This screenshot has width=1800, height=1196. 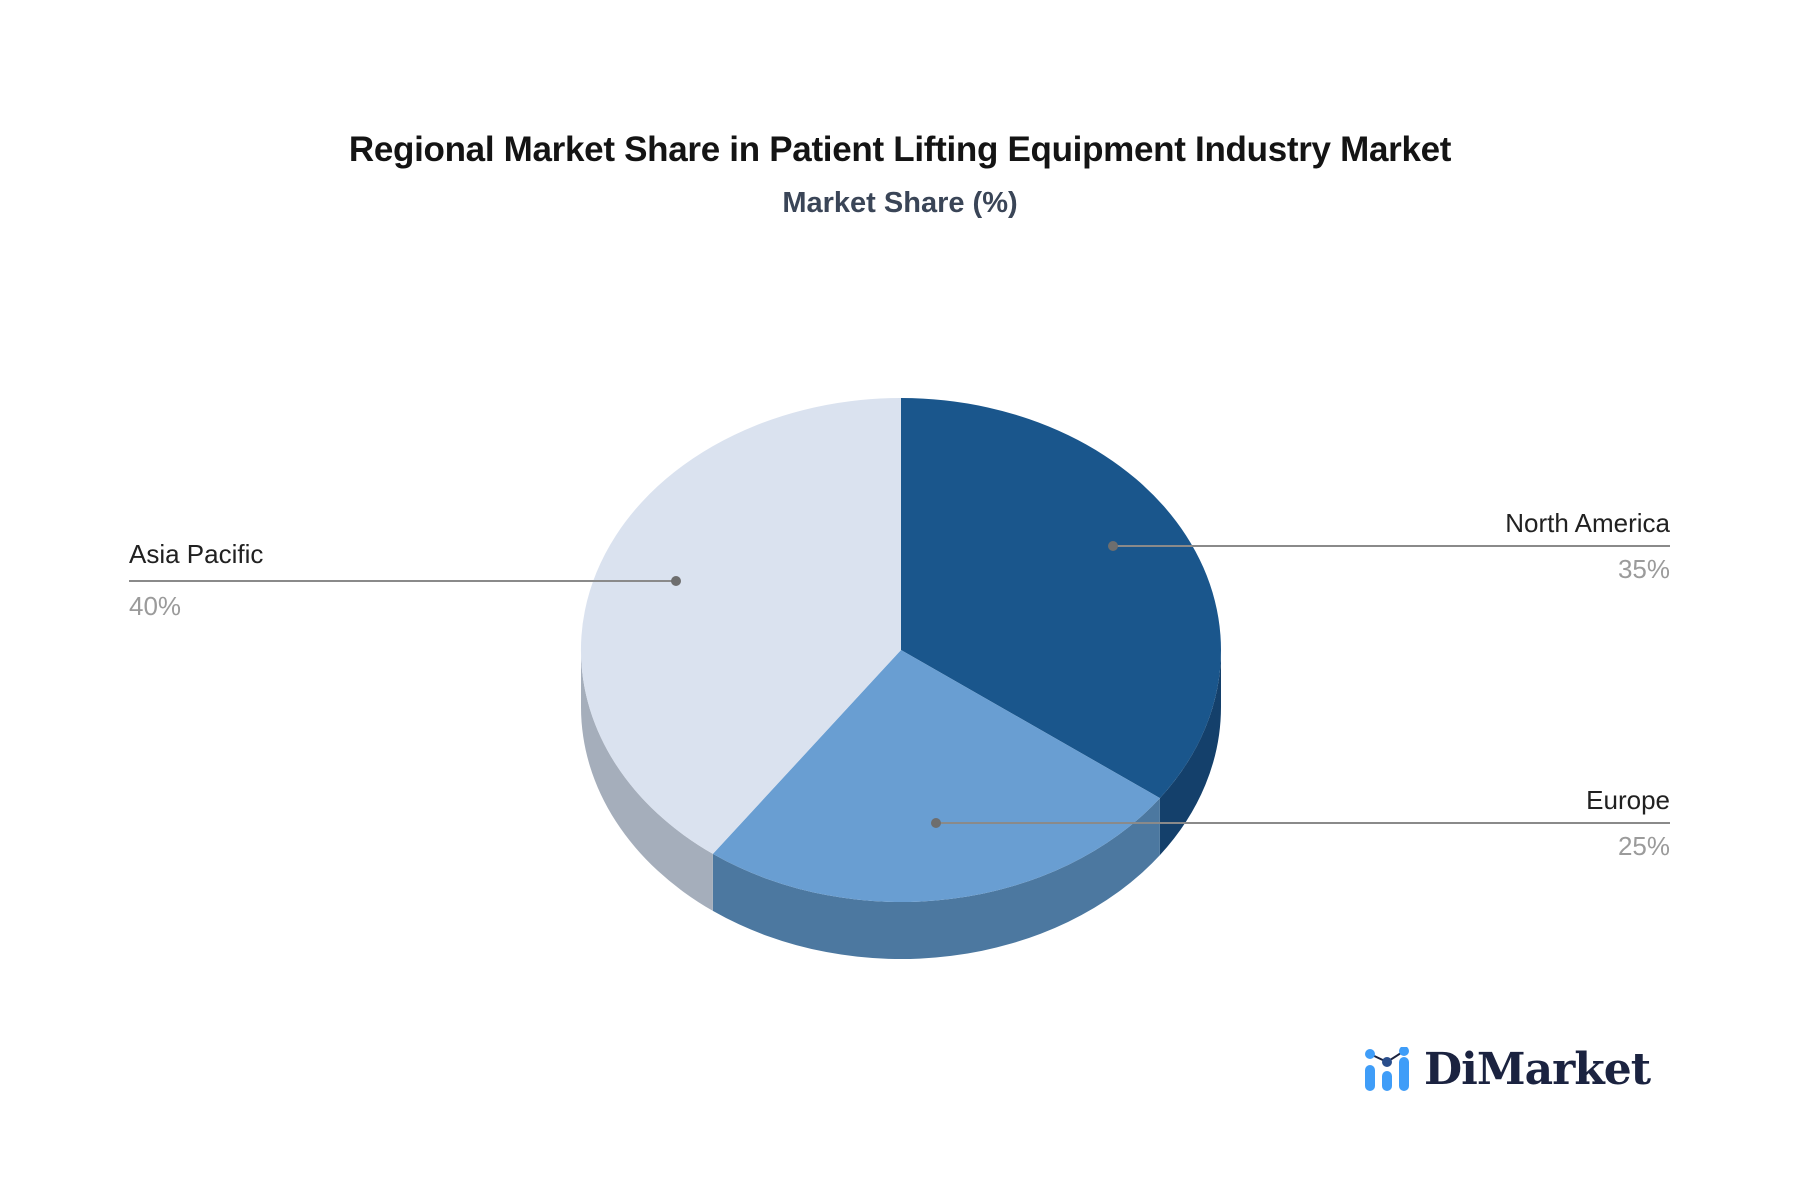 I want to click on chart-subtitle: Market Share (%), so click(x=900, y=203).